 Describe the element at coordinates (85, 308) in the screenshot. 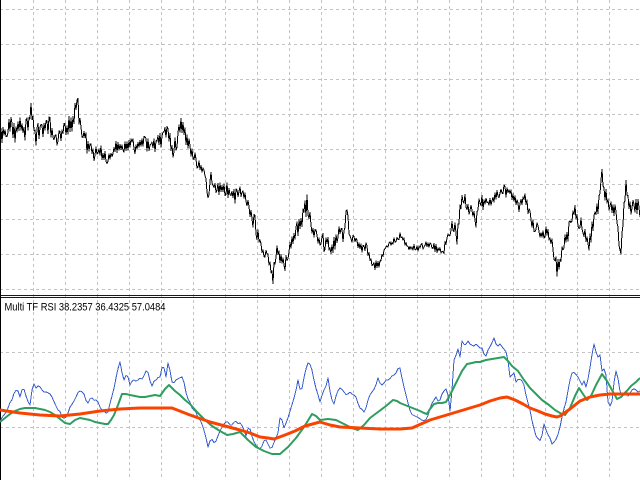

I see `svg-text:Multi TF RSI 38.2357 36.4325 5: Multi TF RSI 38.2357 36.4325 57.0484` at that location.